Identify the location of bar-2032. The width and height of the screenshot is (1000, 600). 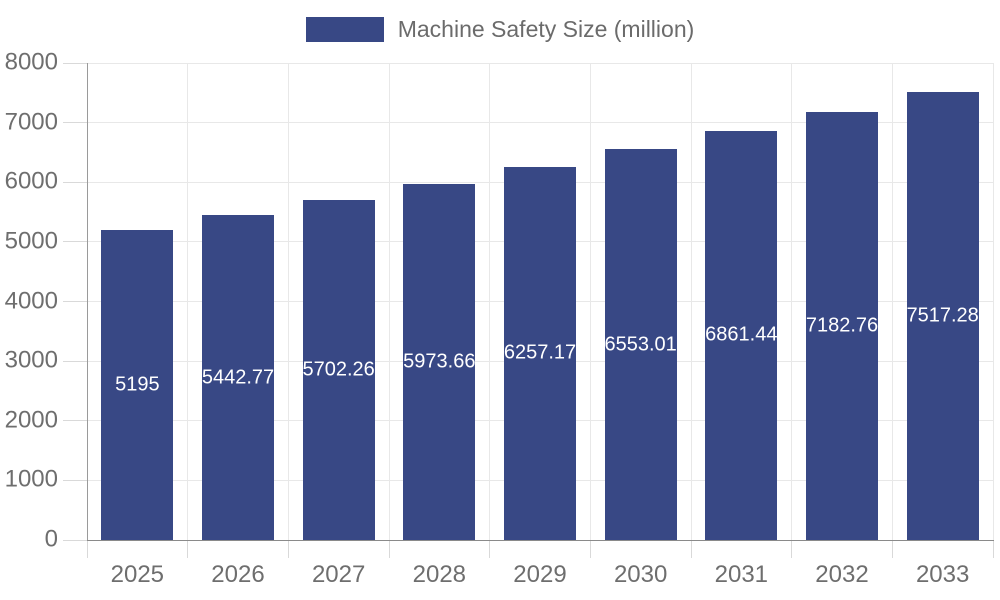
(842, 325).